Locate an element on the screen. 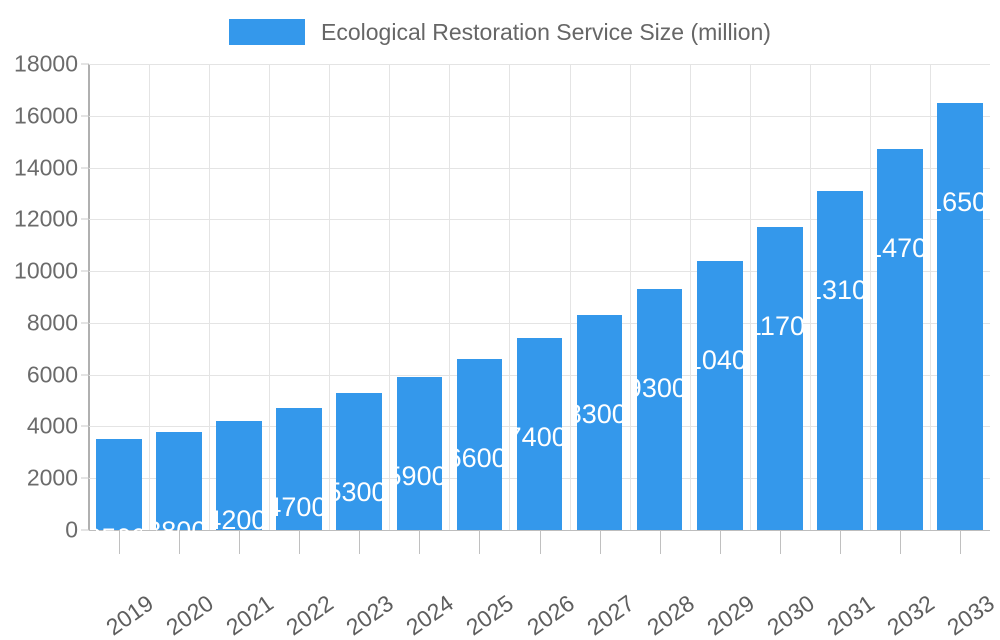 This screenshot has height=640, width=1000. bar-value-clip: 13100 is located at coordinates (840, 294).